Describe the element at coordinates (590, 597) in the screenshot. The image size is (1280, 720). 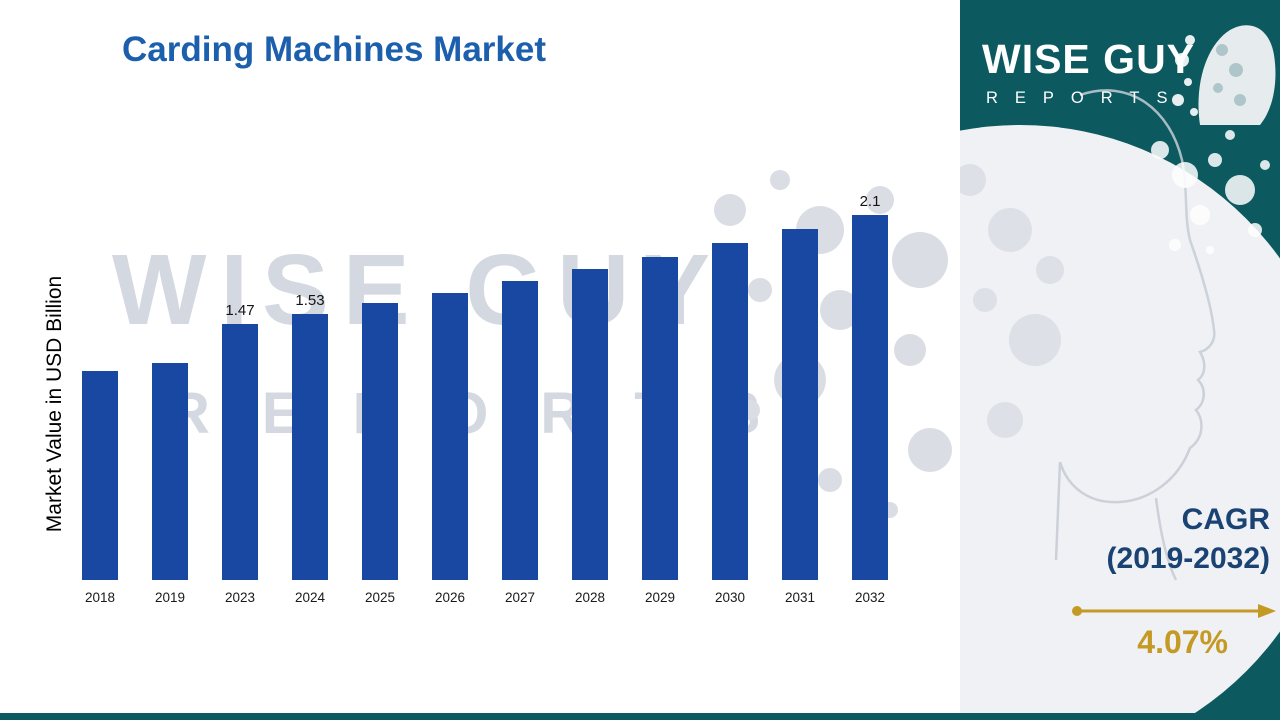
I see `x-tick-label: 2028` at that location.